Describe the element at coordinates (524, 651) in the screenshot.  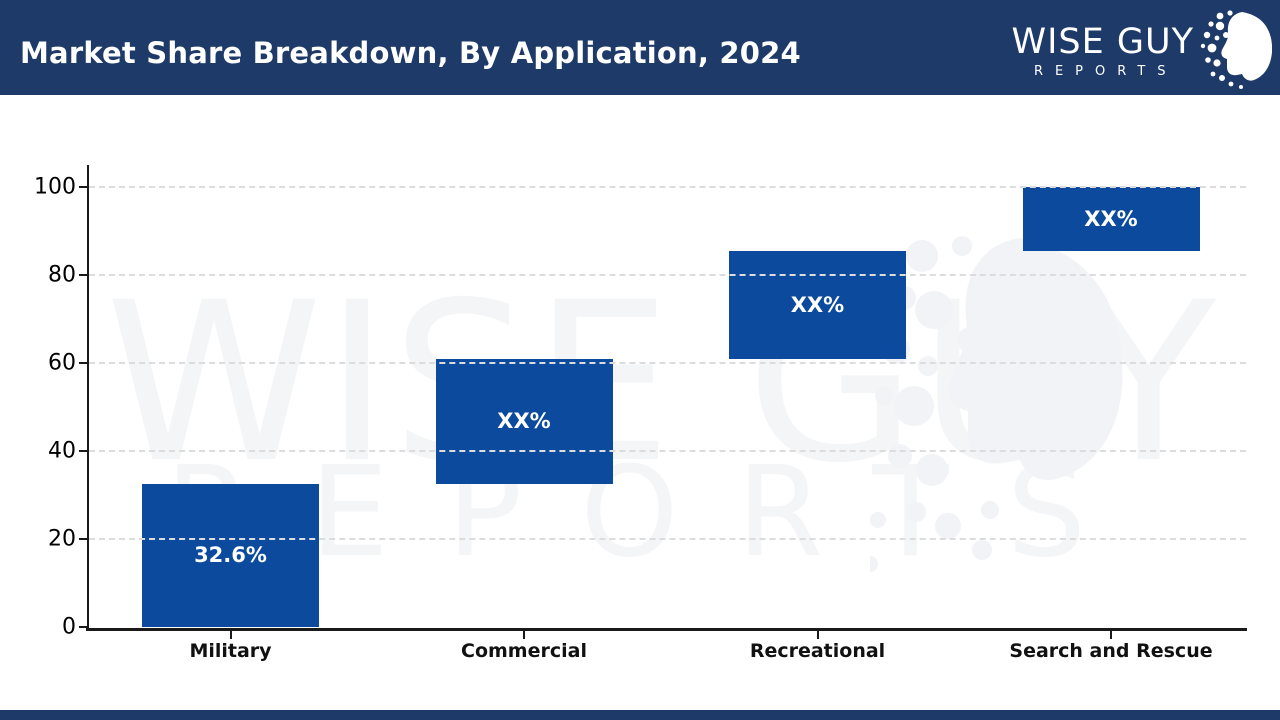
I see `x-axis-label-commercial: Commercial` at that location.